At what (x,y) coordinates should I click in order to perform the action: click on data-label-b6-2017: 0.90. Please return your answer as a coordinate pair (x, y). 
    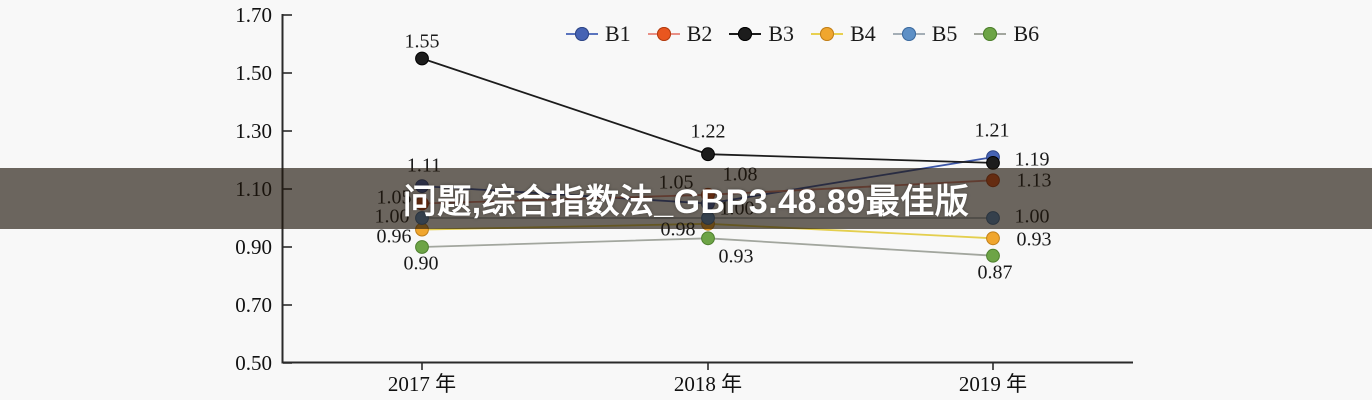
    Looking at the image, I should click on (421, 263).